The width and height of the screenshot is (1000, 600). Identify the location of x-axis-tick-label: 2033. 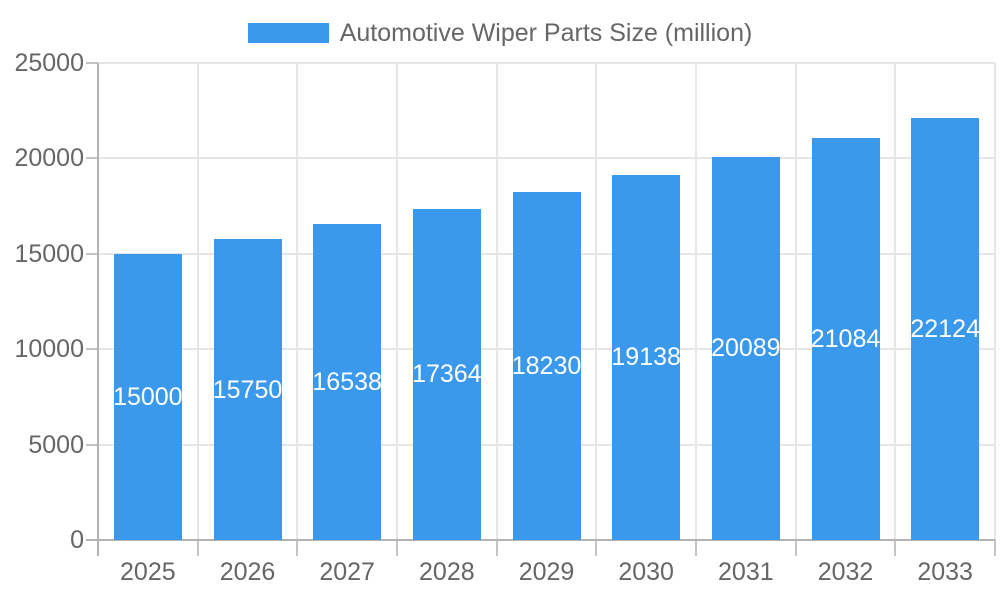
(945, 572).